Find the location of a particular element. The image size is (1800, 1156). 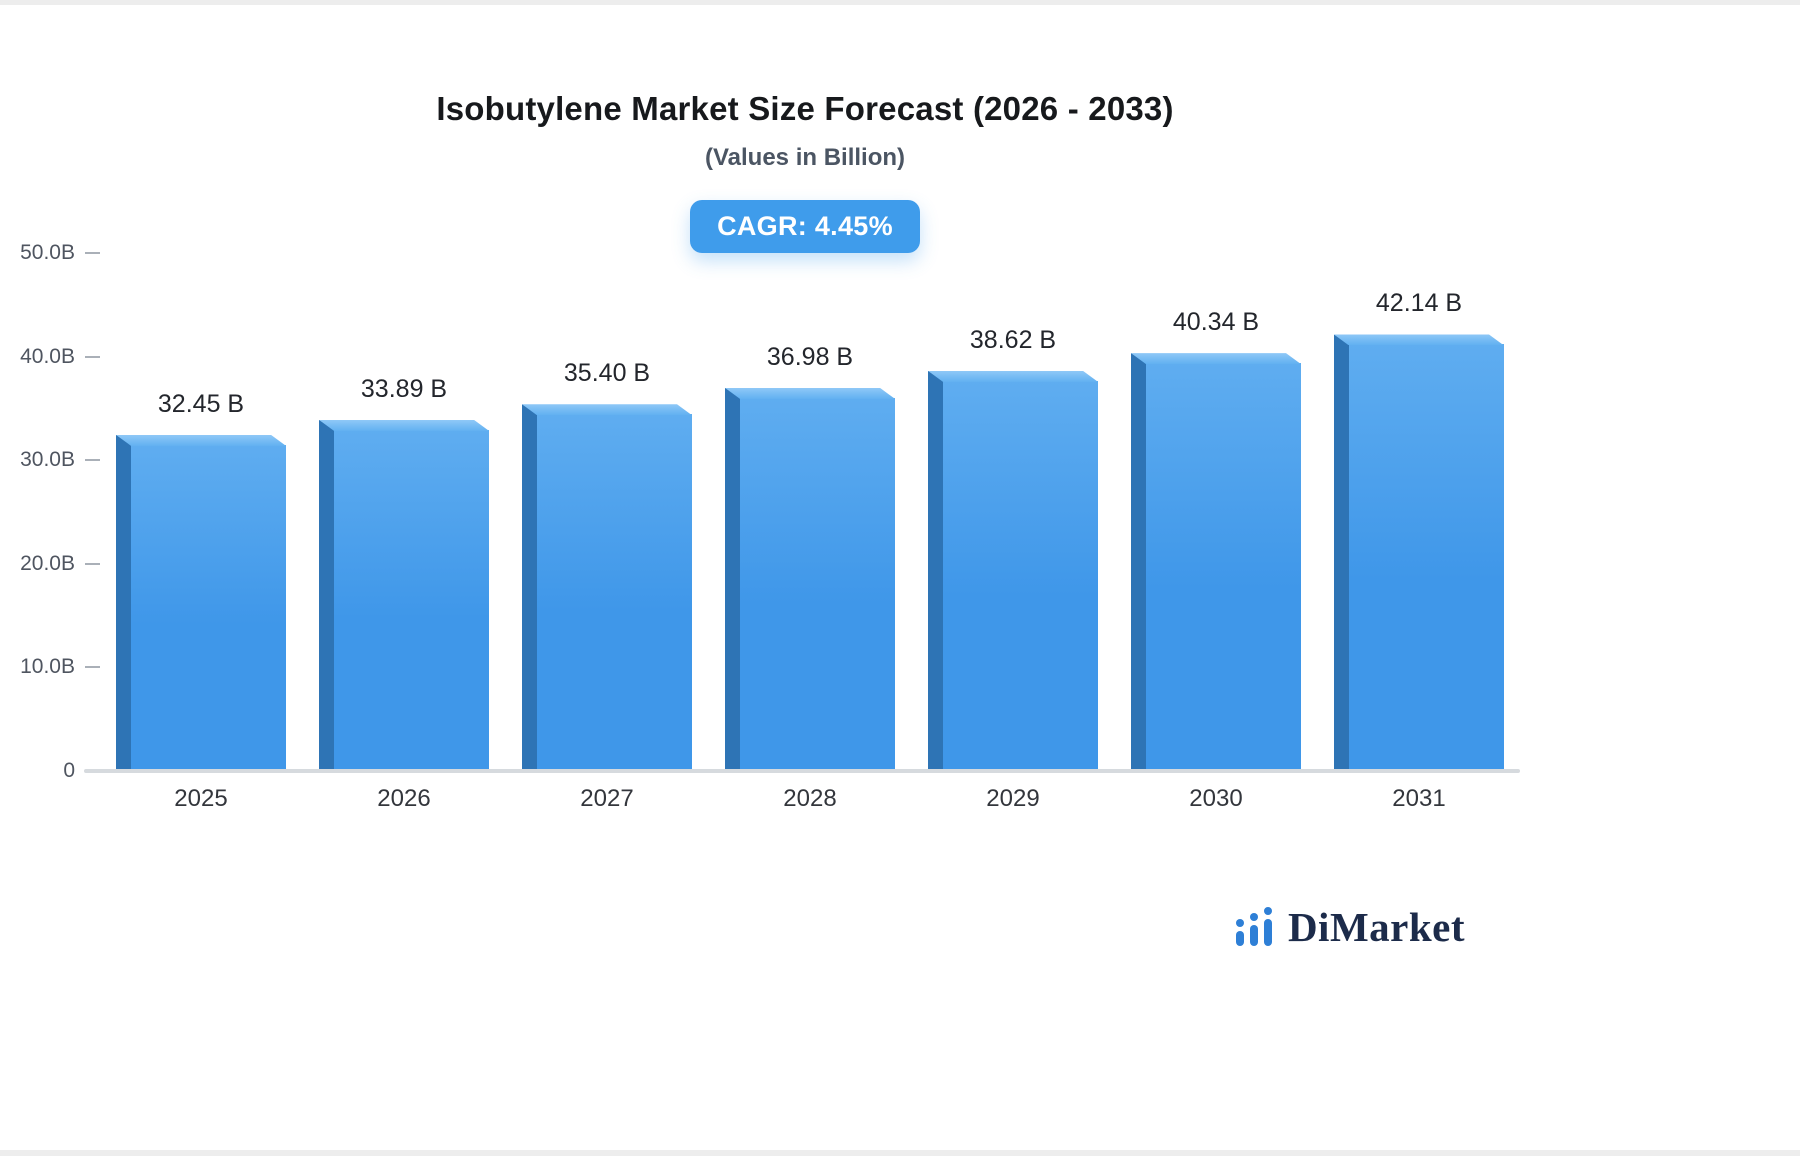

x-tick-label: 2028 is located at coordinates (810, 798).